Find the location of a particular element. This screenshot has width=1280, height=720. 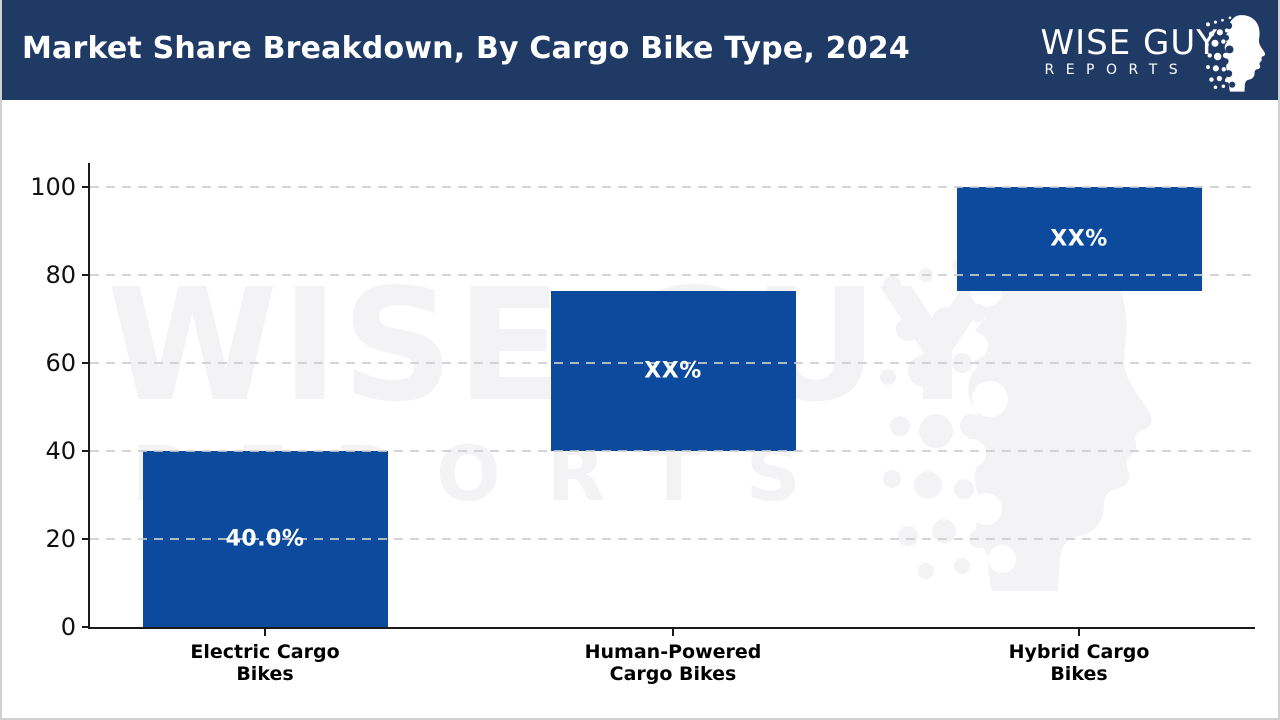

logo-text: WISE GUY REPORTS is located at coordinates (1129, 51).